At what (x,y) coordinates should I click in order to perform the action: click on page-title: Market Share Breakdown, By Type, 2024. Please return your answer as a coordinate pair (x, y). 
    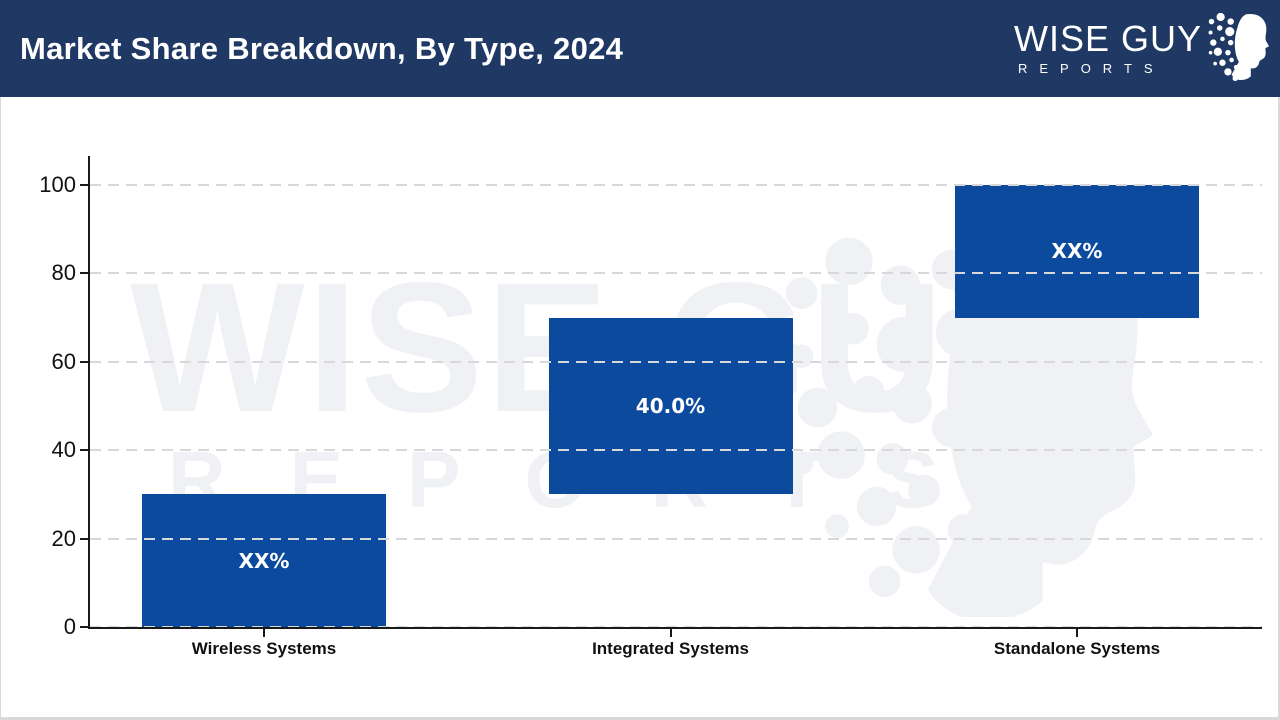
    Looking at the image, I should click on (322, 48).